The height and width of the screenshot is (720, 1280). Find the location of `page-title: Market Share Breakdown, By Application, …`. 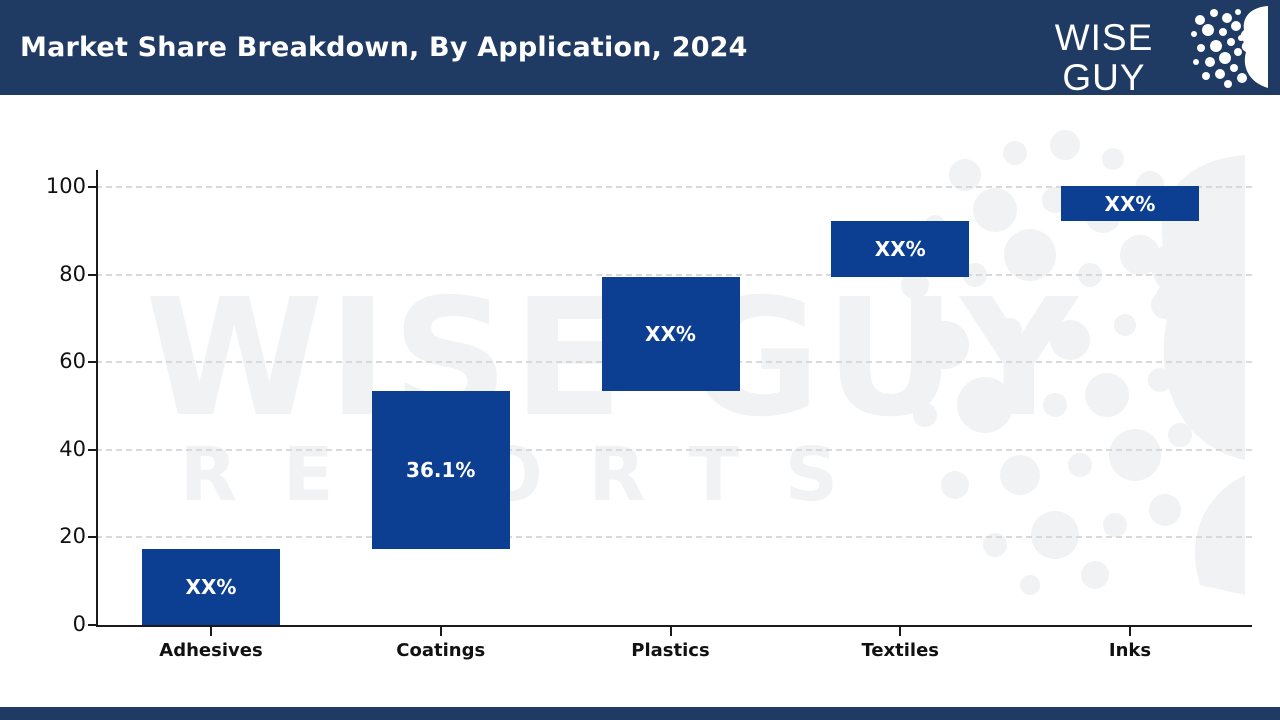

page-title: Market Share Breakdown, By Application, … is located at coordinates (384, 47).